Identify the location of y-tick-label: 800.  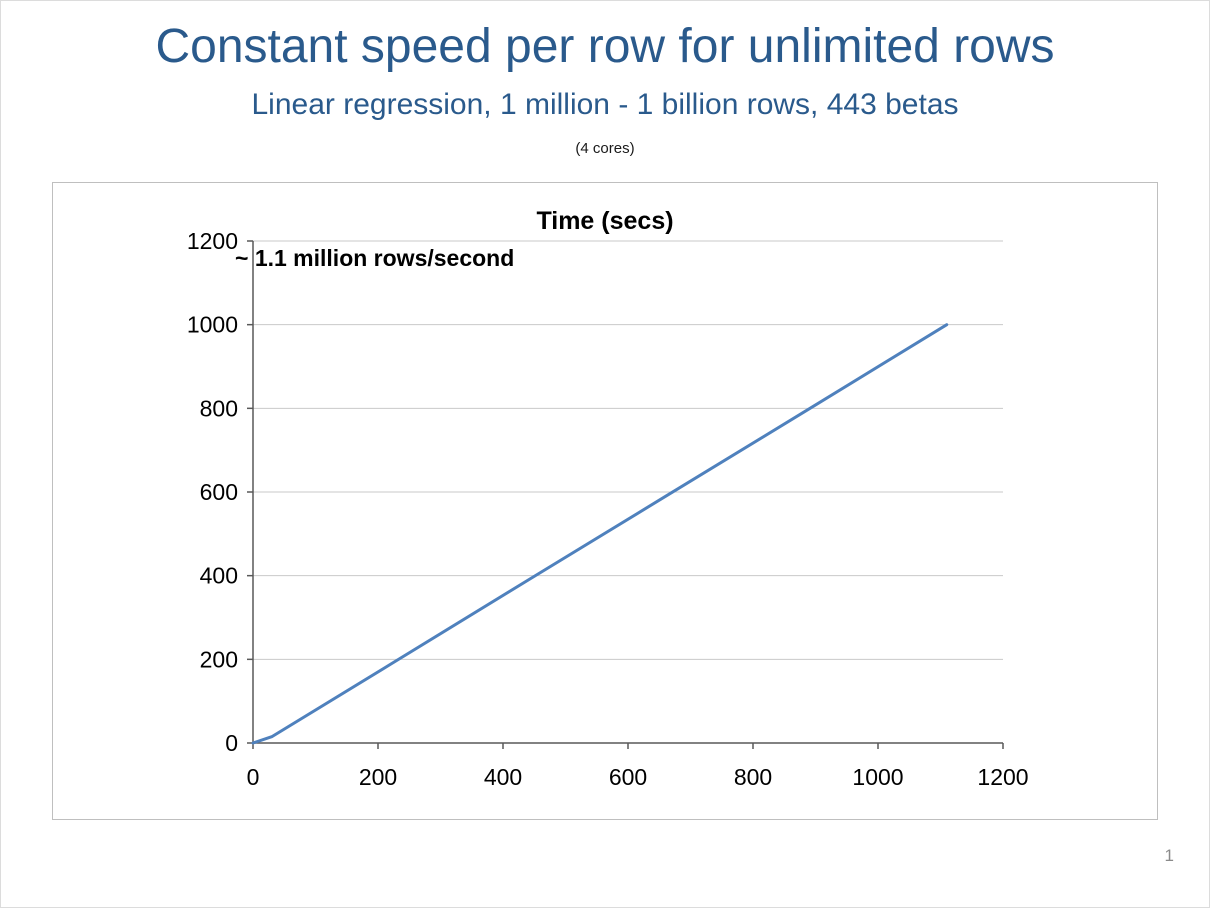
(219, 408).